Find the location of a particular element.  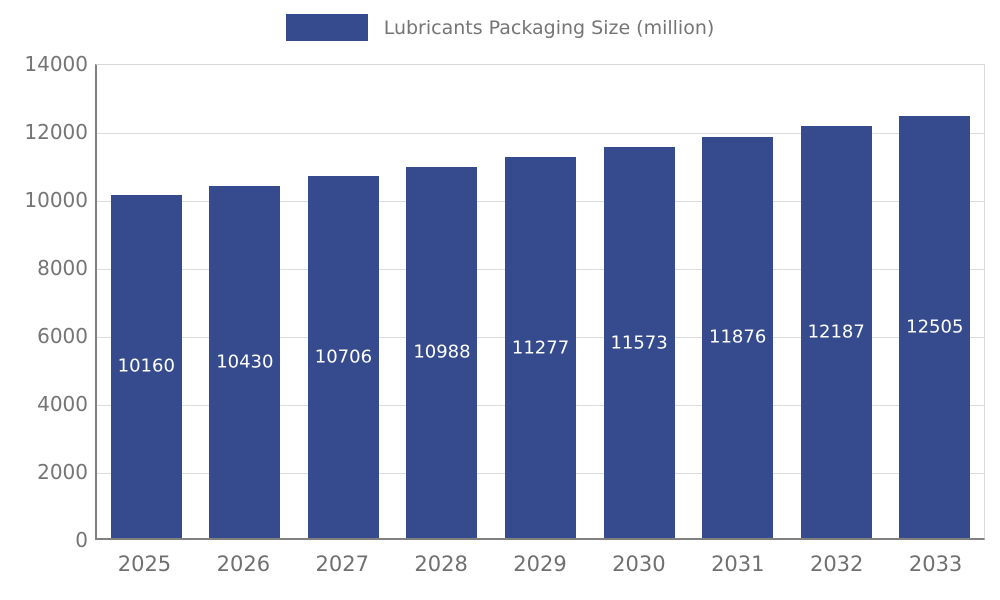

x-tick-label: 2030 is located at coordinates (639, 564).